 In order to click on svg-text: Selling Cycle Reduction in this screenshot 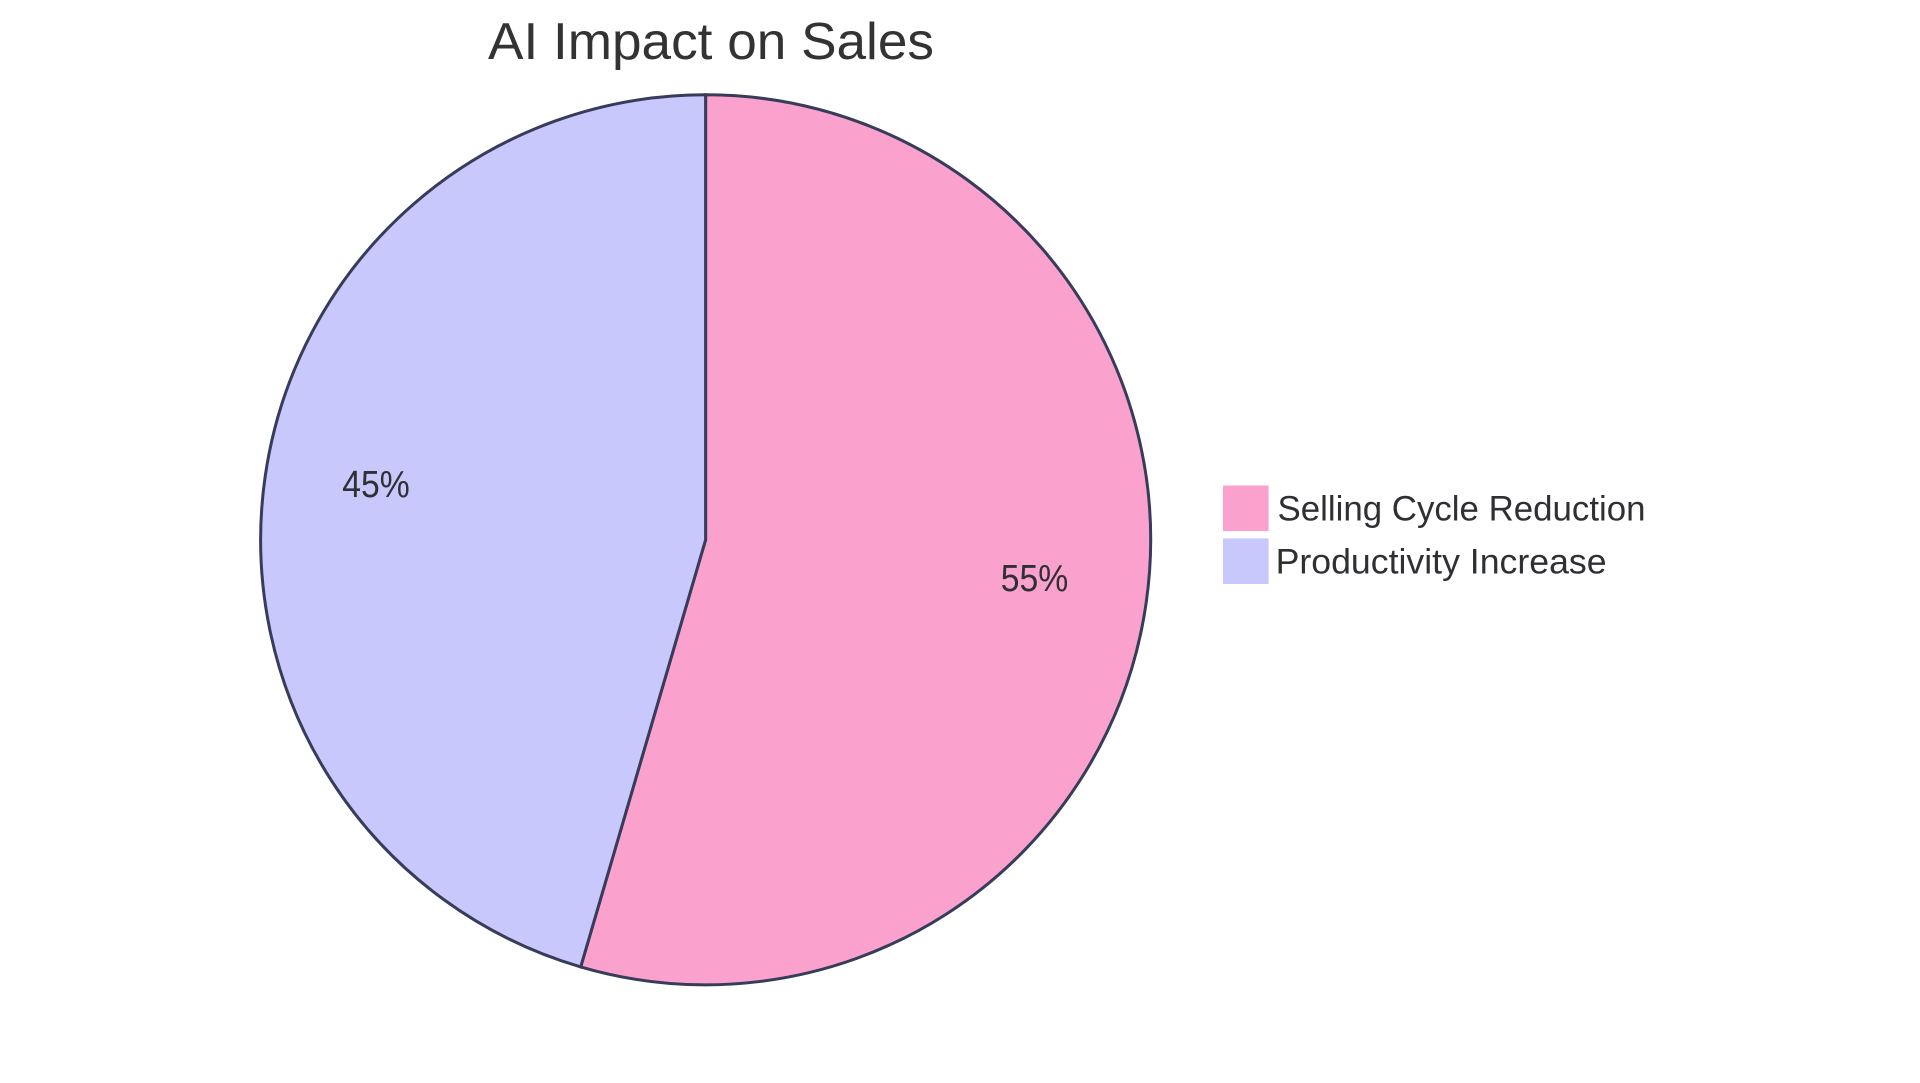, I will do `click(1462, 509)`.